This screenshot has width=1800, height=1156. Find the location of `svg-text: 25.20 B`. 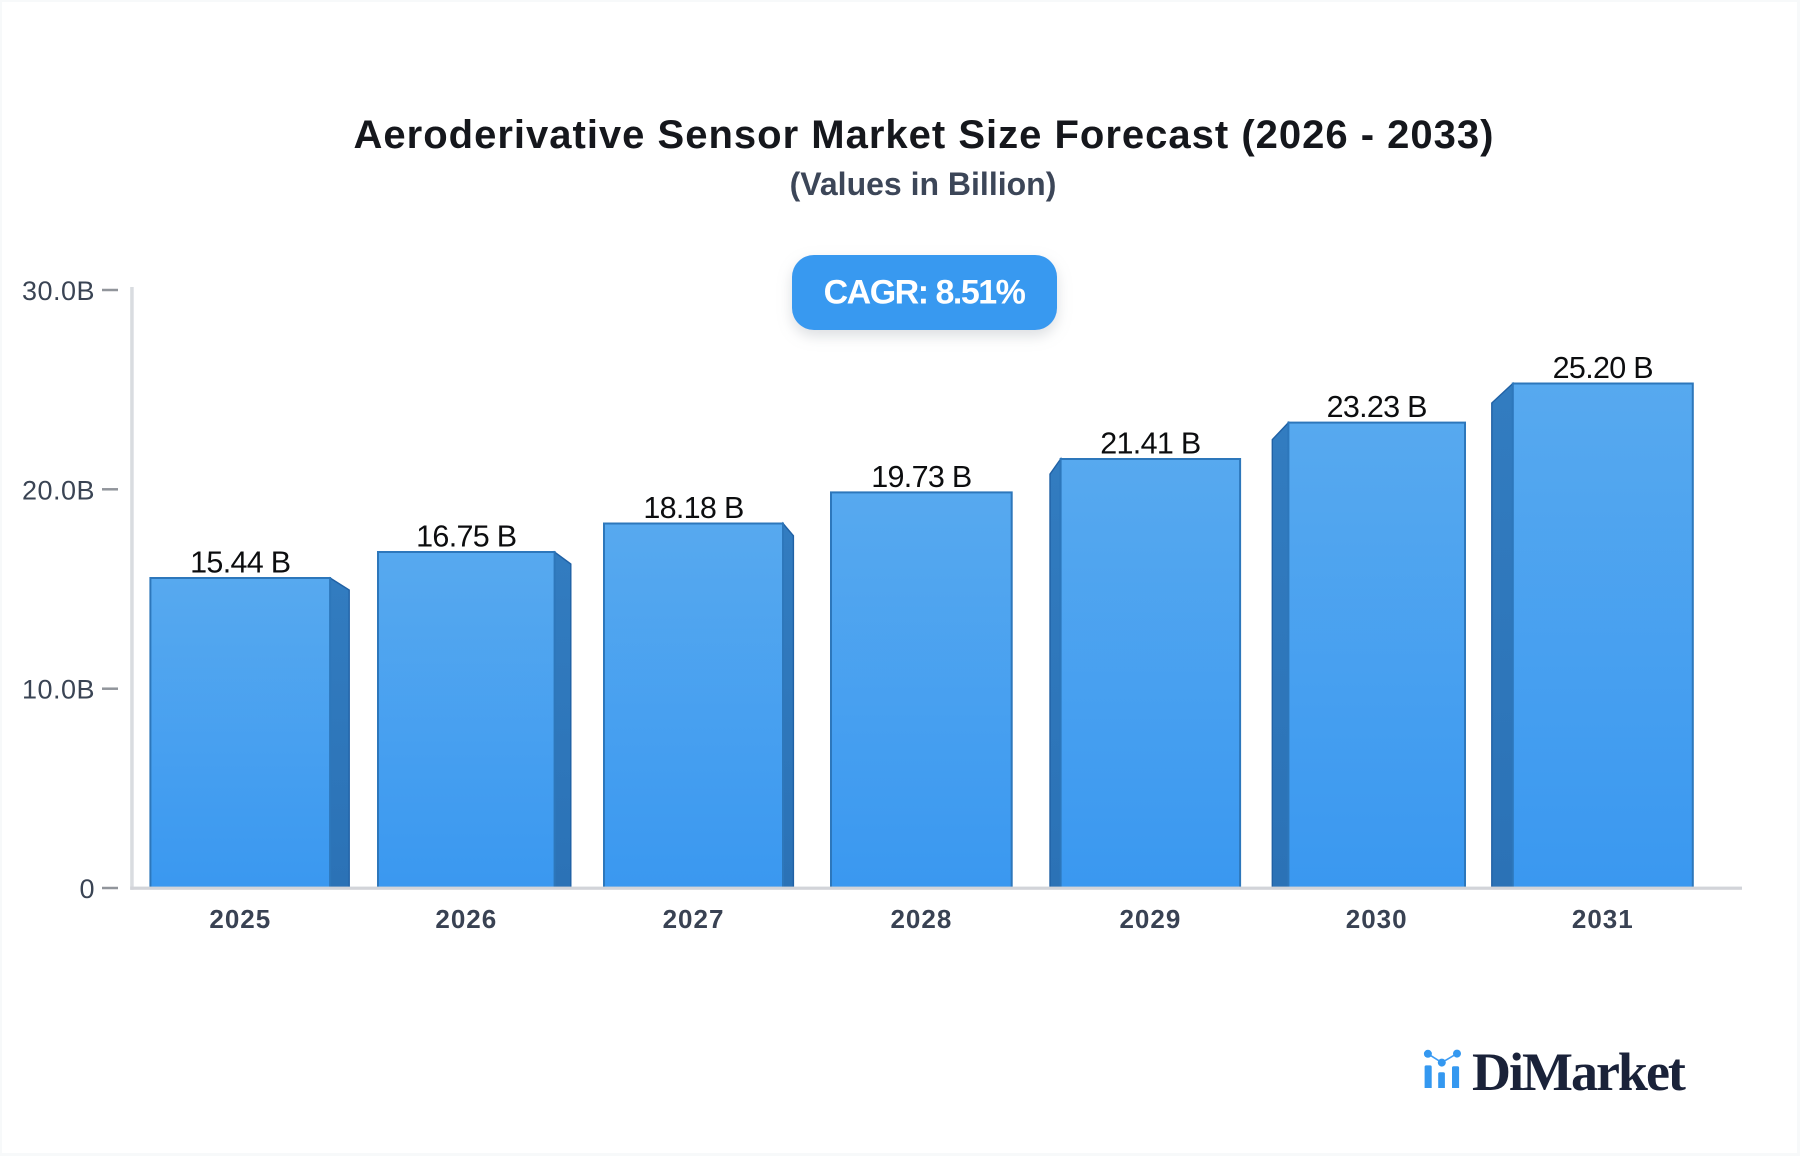

svg-text: 25.20 B is located at coordinates (1603, 368).